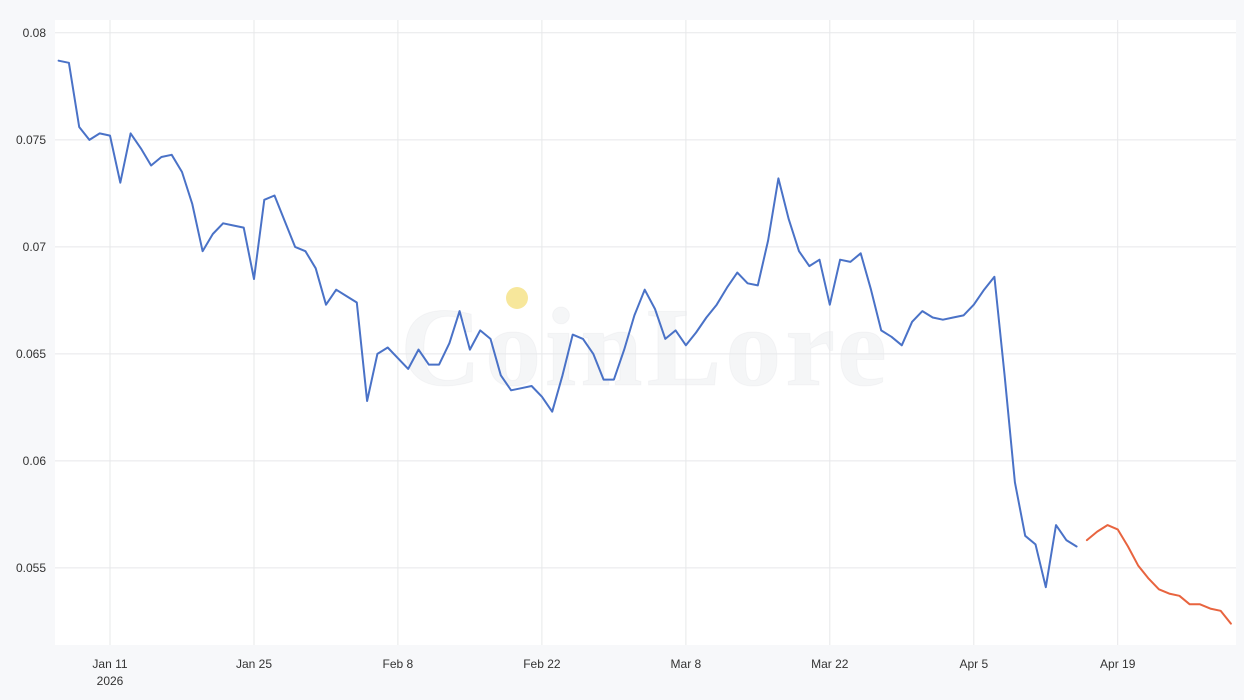 The image size is (1244, 700). Describe the element at coordinates (35, 33) in the screenshot. I see `y-tick-label: 0.08` at that location.